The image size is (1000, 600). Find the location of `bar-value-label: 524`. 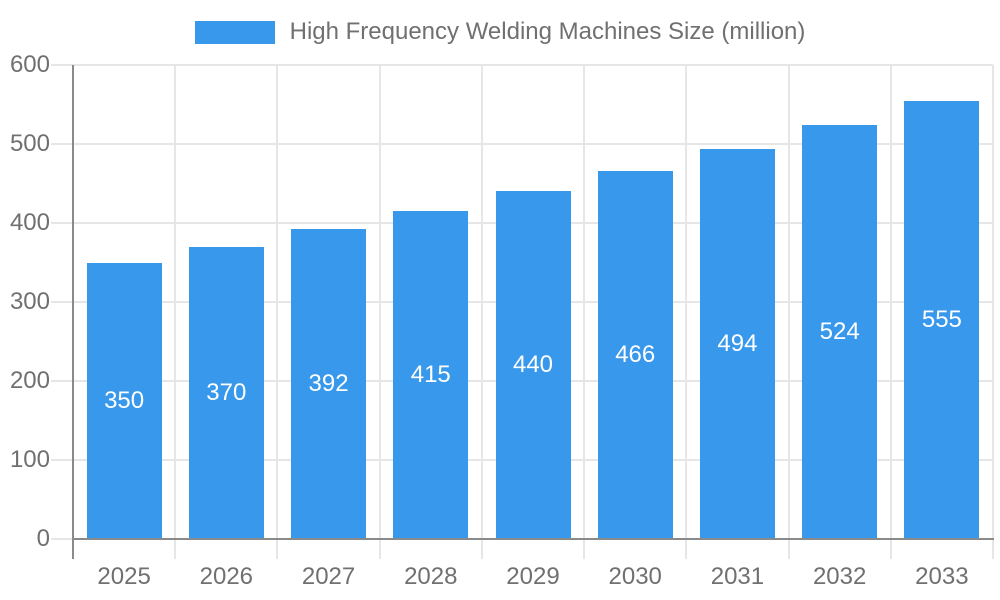

bar-value-label: 524 is located at coordinates (839, 332).